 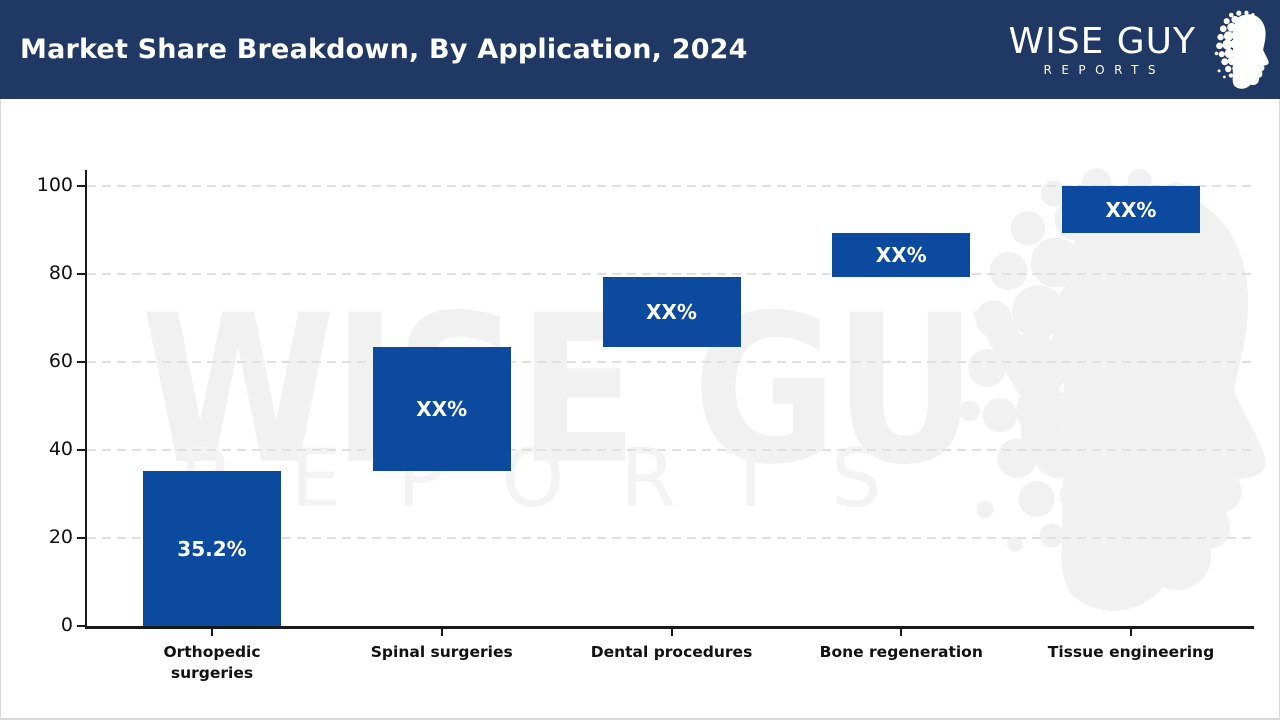 I want to click on bar-bone-regeneration: XX%, so click(x=901, y=255).